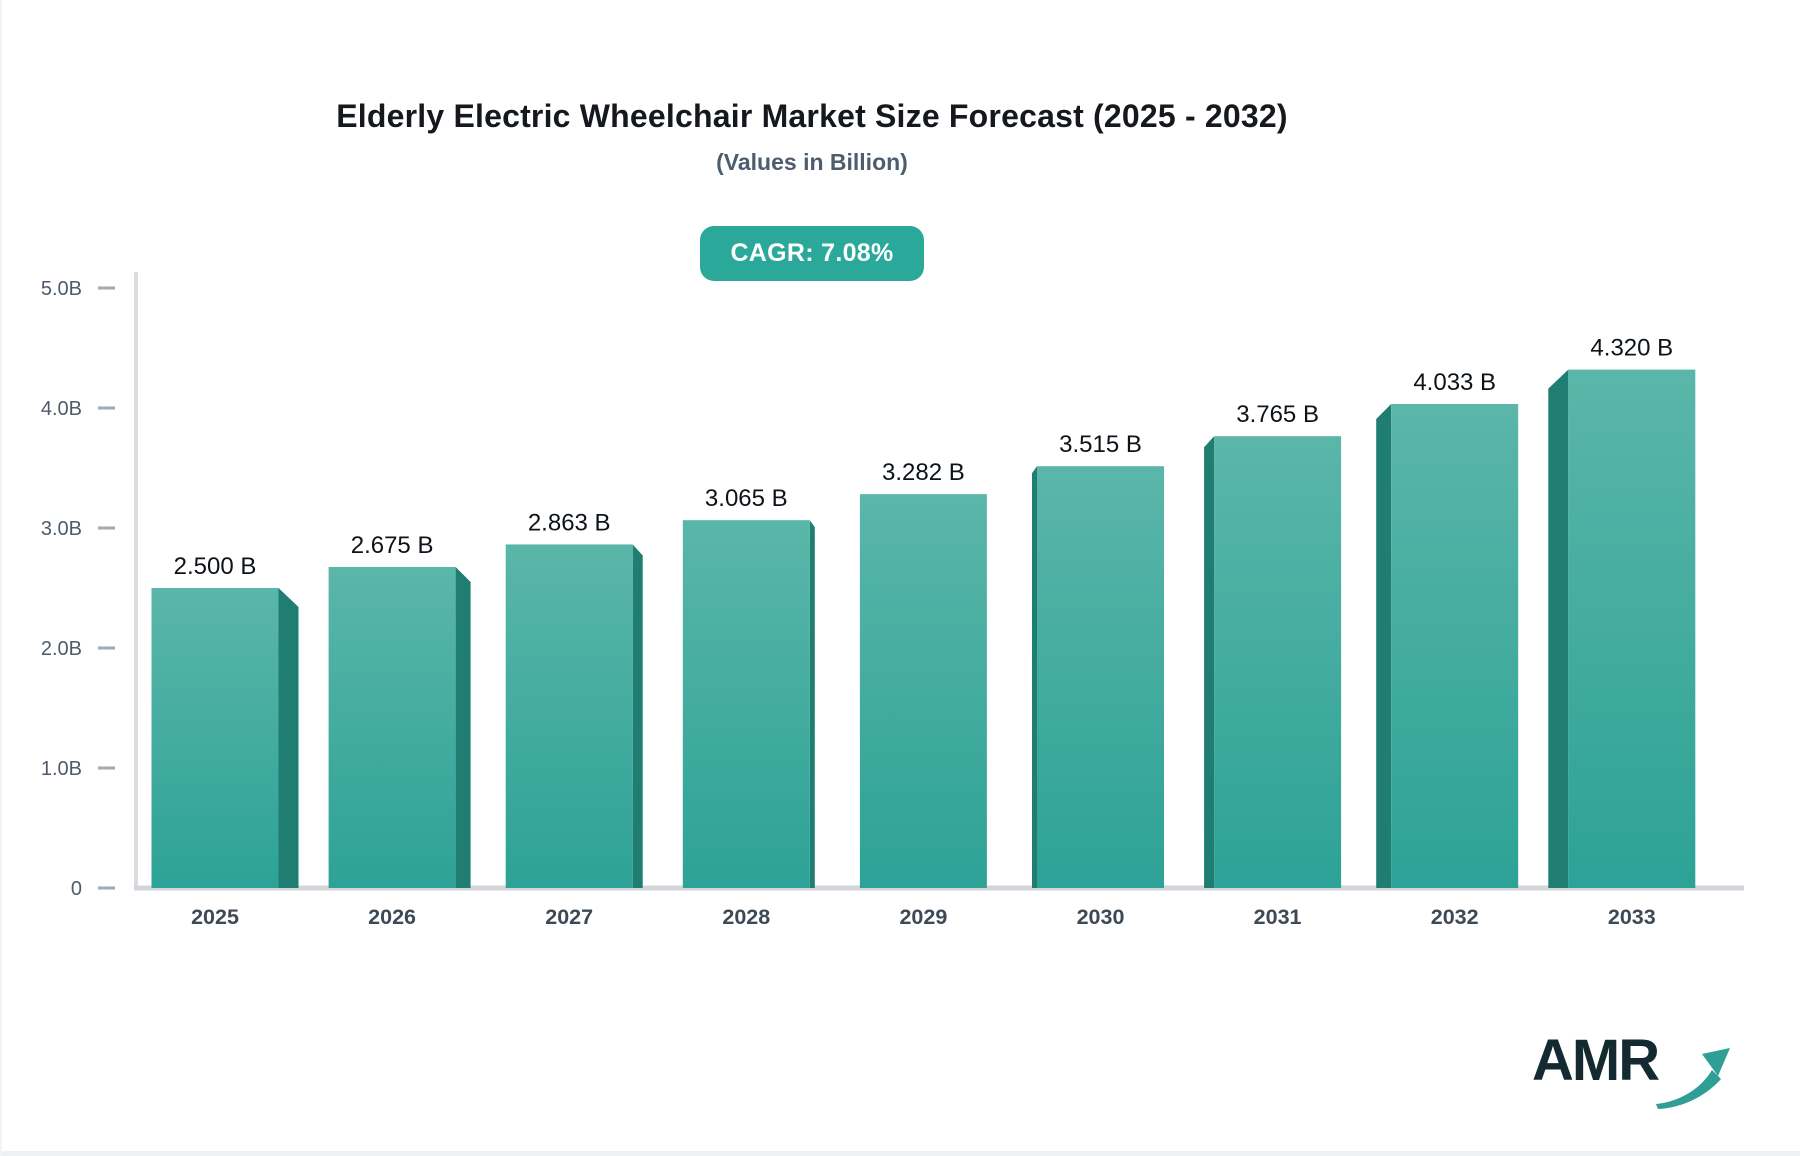 The height and width of the screenshot is (1156, 1800). Describe the element at coordinates (569, 522) in the screenshot. I see `bar-value-label: 2.863 B` at that location.